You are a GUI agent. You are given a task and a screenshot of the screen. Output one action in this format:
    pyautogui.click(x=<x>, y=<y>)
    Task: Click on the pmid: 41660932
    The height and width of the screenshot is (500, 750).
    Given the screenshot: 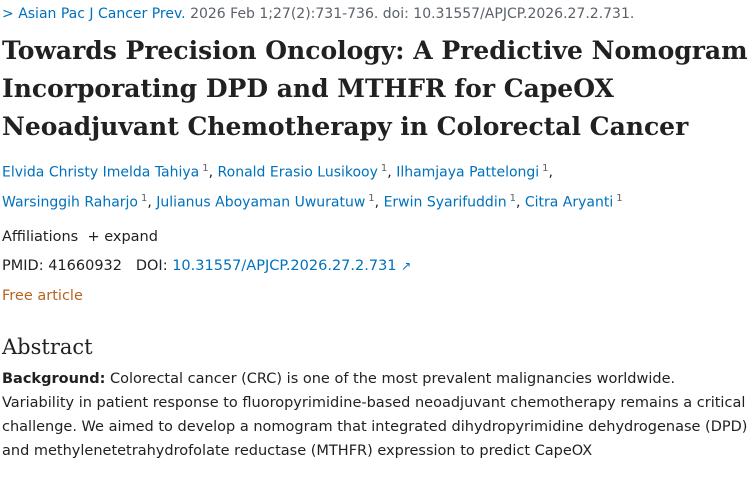 What is the action you would take?
    pyautogui.click(x=85, y=266)
    